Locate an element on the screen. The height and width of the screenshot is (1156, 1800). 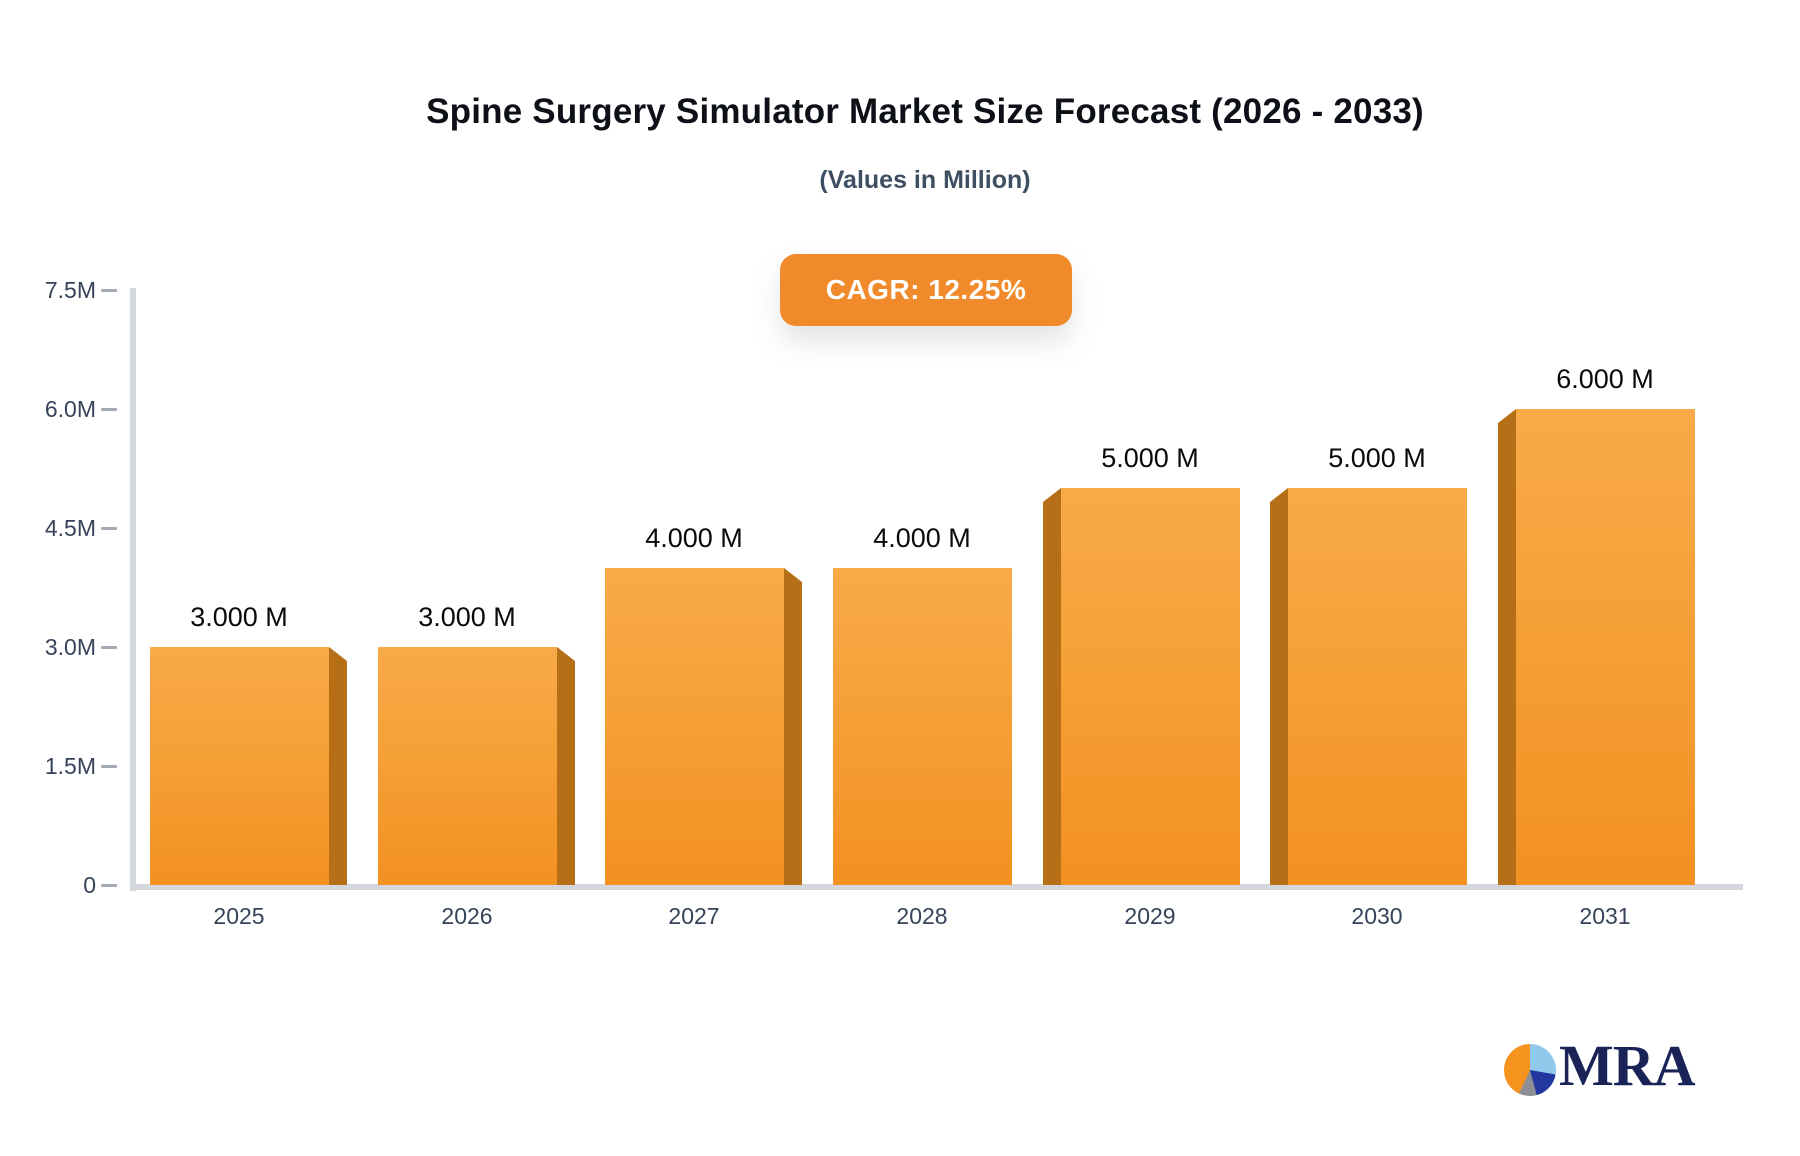
bar-face-2031 is located at coordinates (1605, 647).